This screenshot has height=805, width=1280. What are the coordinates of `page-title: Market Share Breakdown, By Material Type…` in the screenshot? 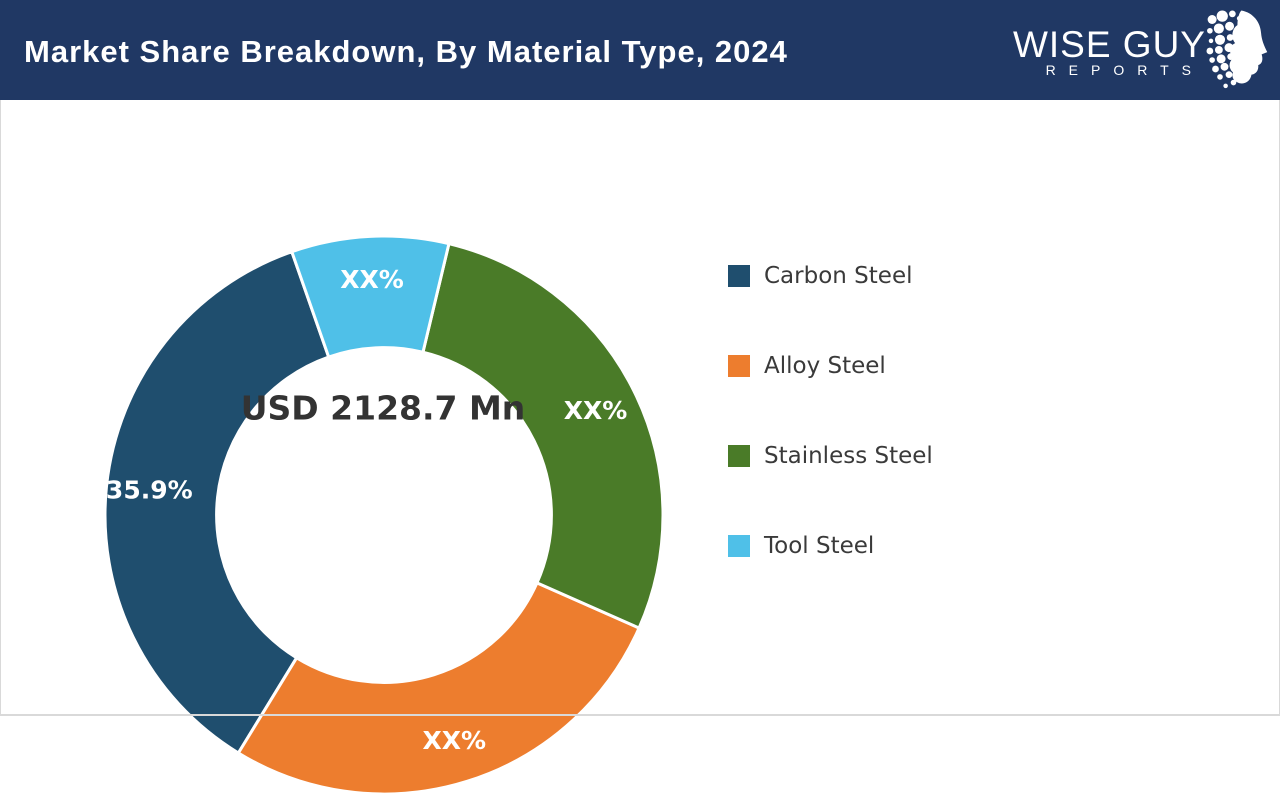 It's located at (406, 51).